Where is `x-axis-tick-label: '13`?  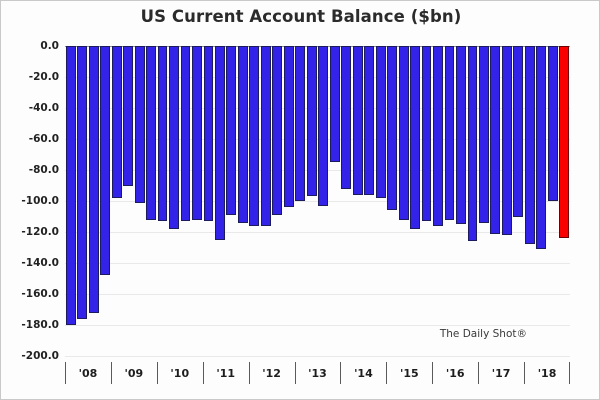 x-axis-tick-label: '13 is located at coordinates (317, 373).